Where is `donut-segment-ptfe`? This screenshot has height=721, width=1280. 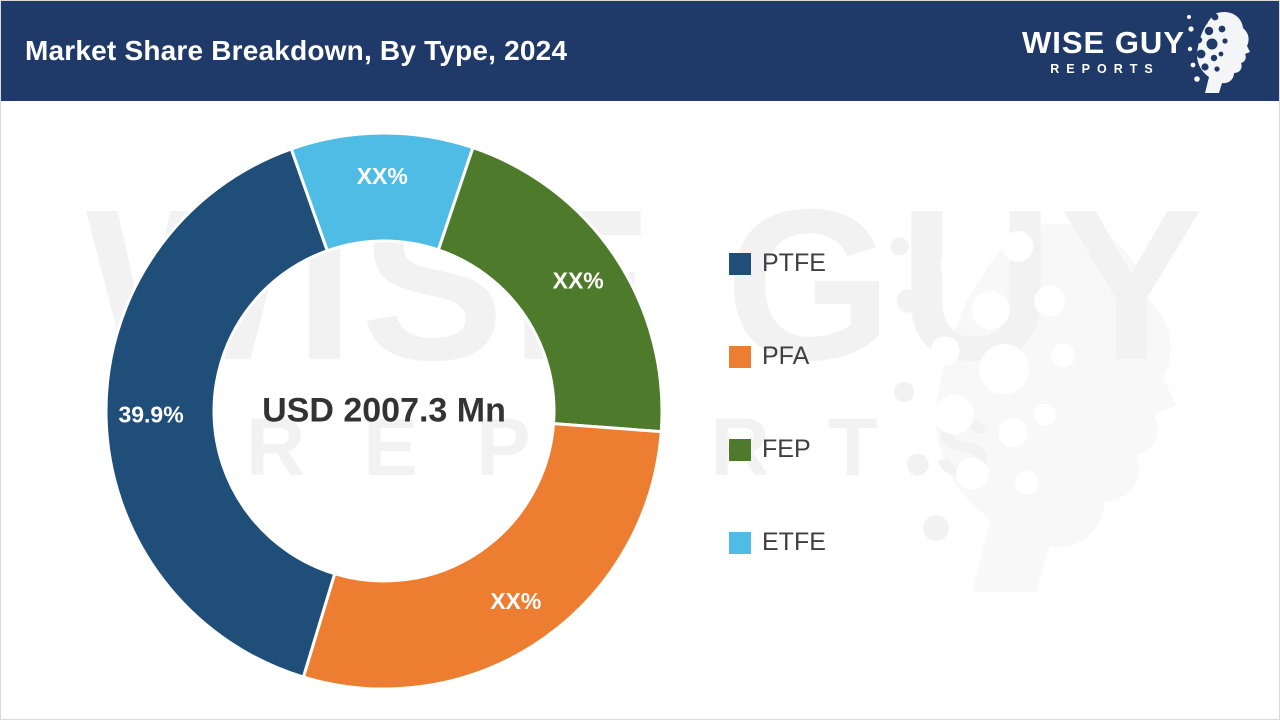 donut-segment-ptfe is located at coordinates (220, 413).